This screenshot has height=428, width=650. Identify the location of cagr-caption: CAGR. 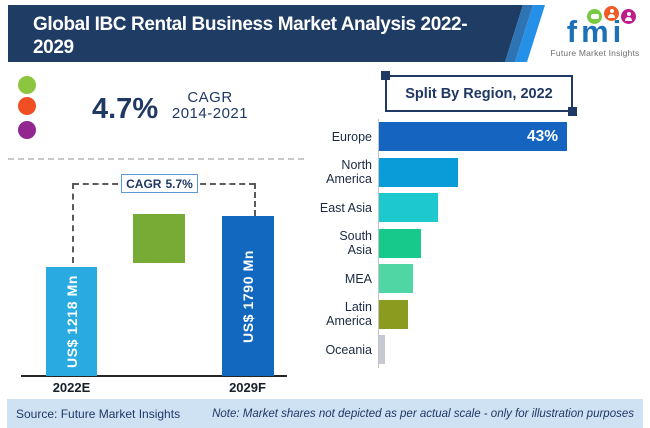
(210, 97).